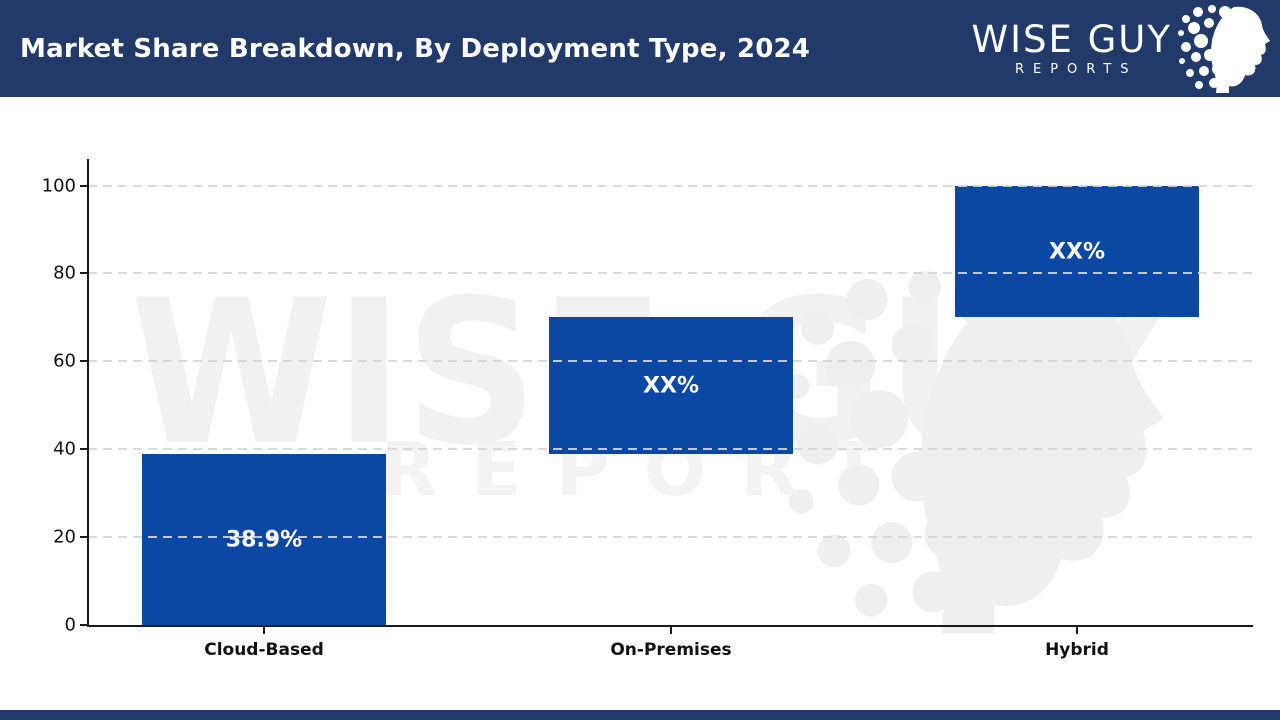  I want to click on y-tick-label: 0, so click(70, 625).